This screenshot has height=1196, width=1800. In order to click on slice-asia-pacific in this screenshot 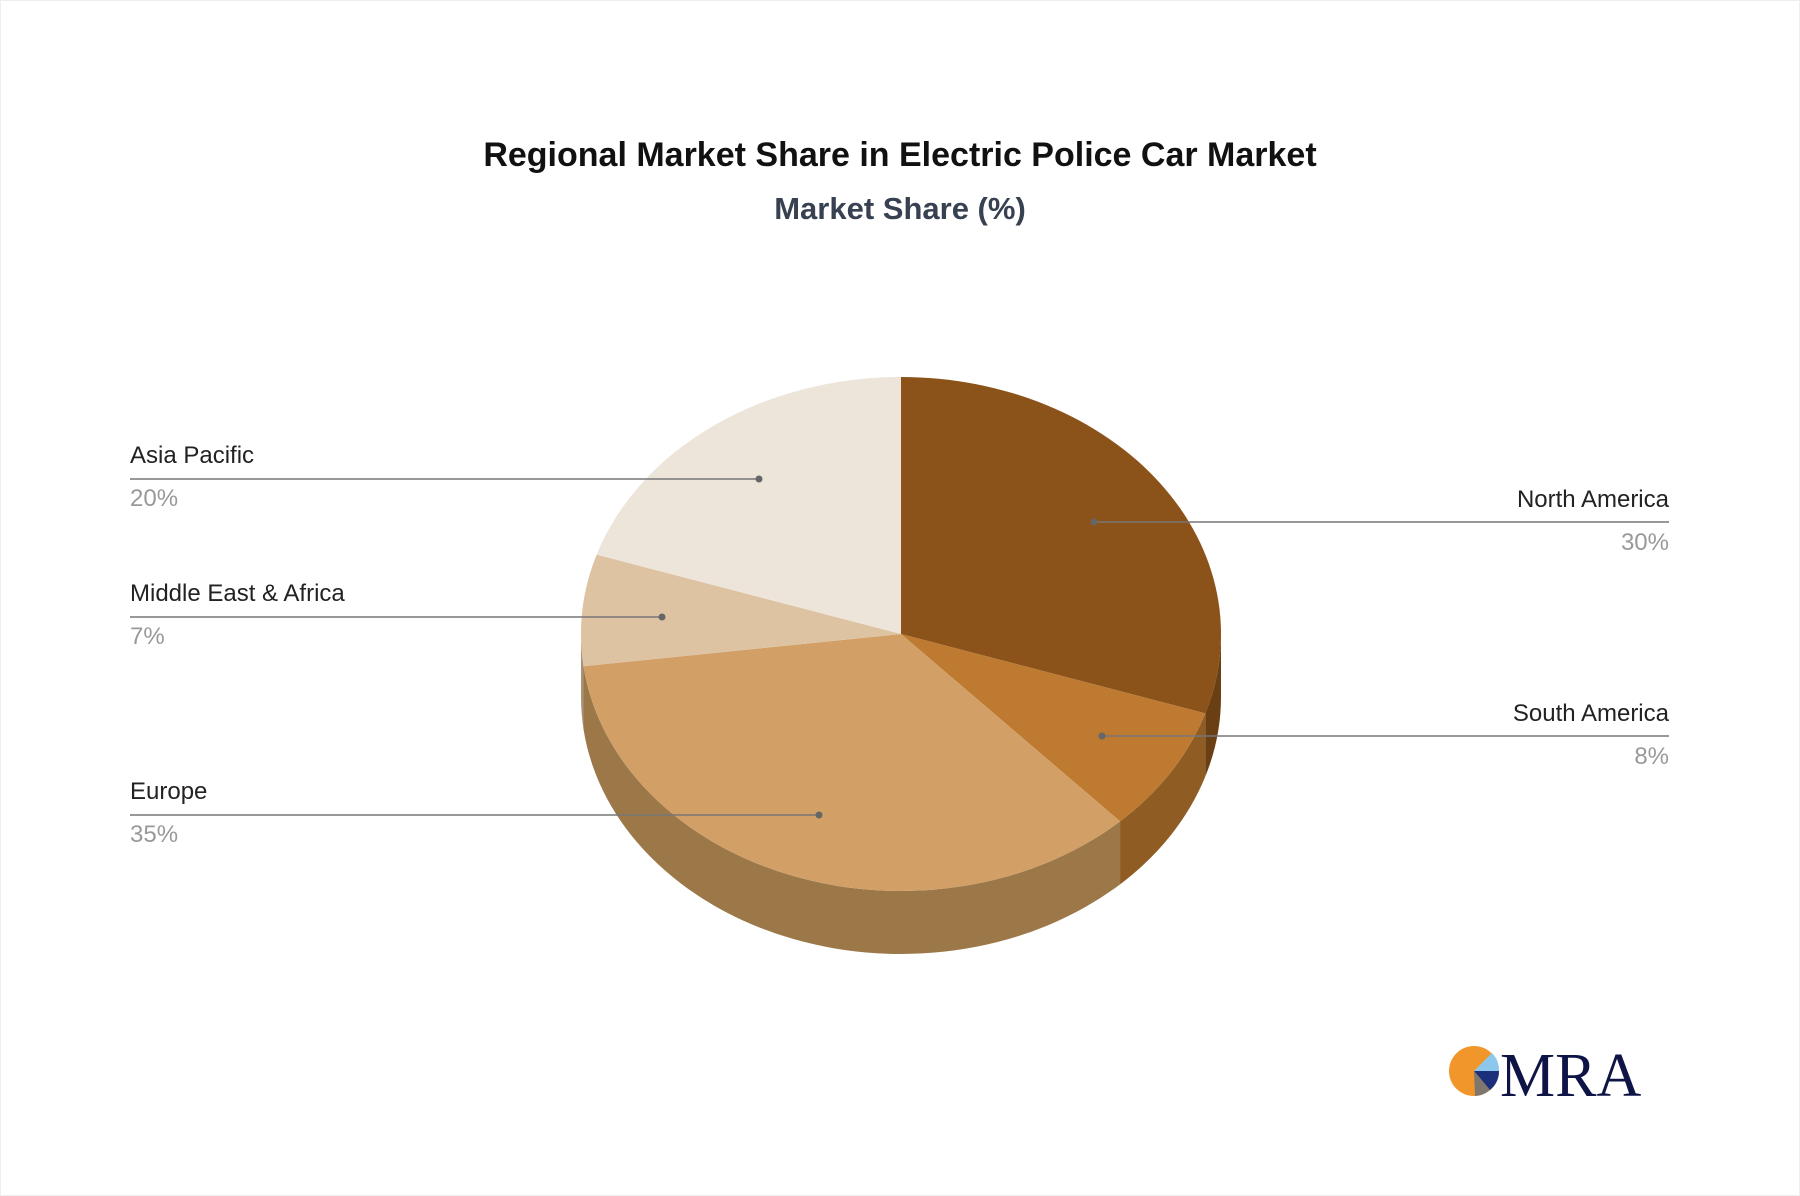, I will do `click(748, 505)`.